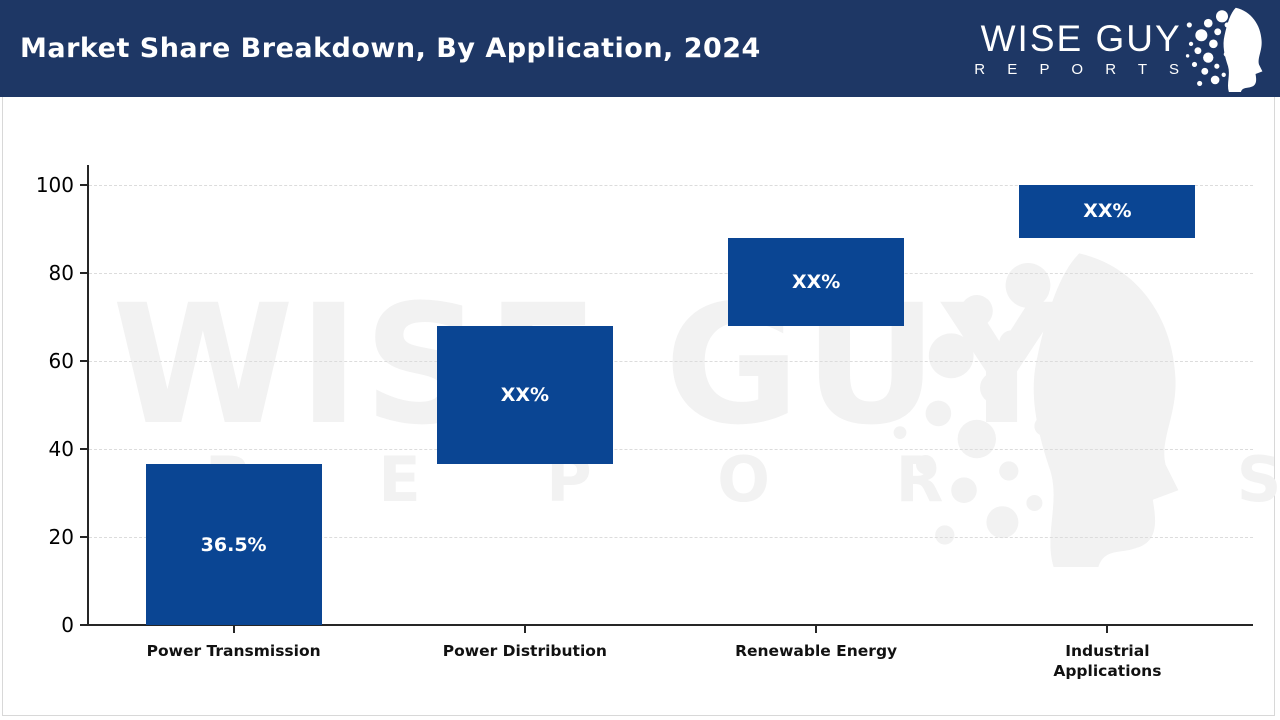  I want to click on y-tick-label: 100, so click(54, 185).